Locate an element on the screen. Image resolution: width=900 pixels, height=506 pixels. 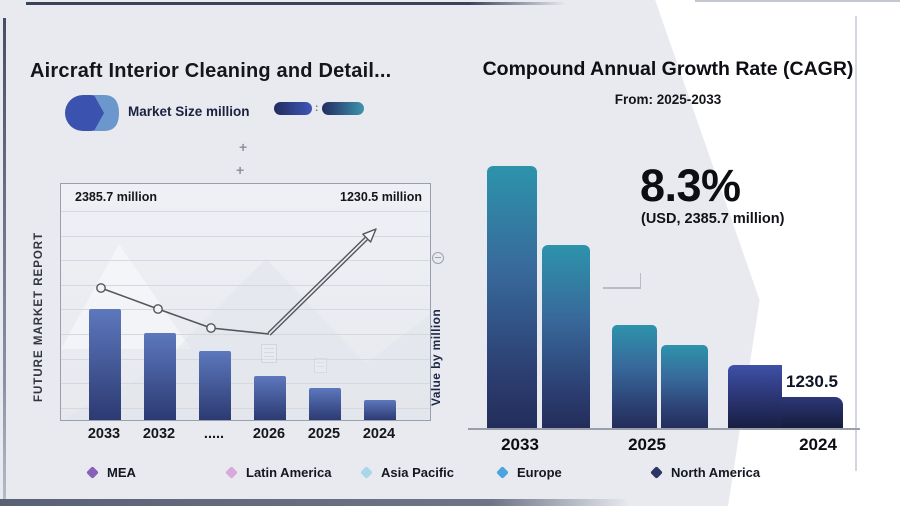
left-x-axis-labels: 2033 2032..... 2026 2025 2024 is located at coordinates (245, 436).